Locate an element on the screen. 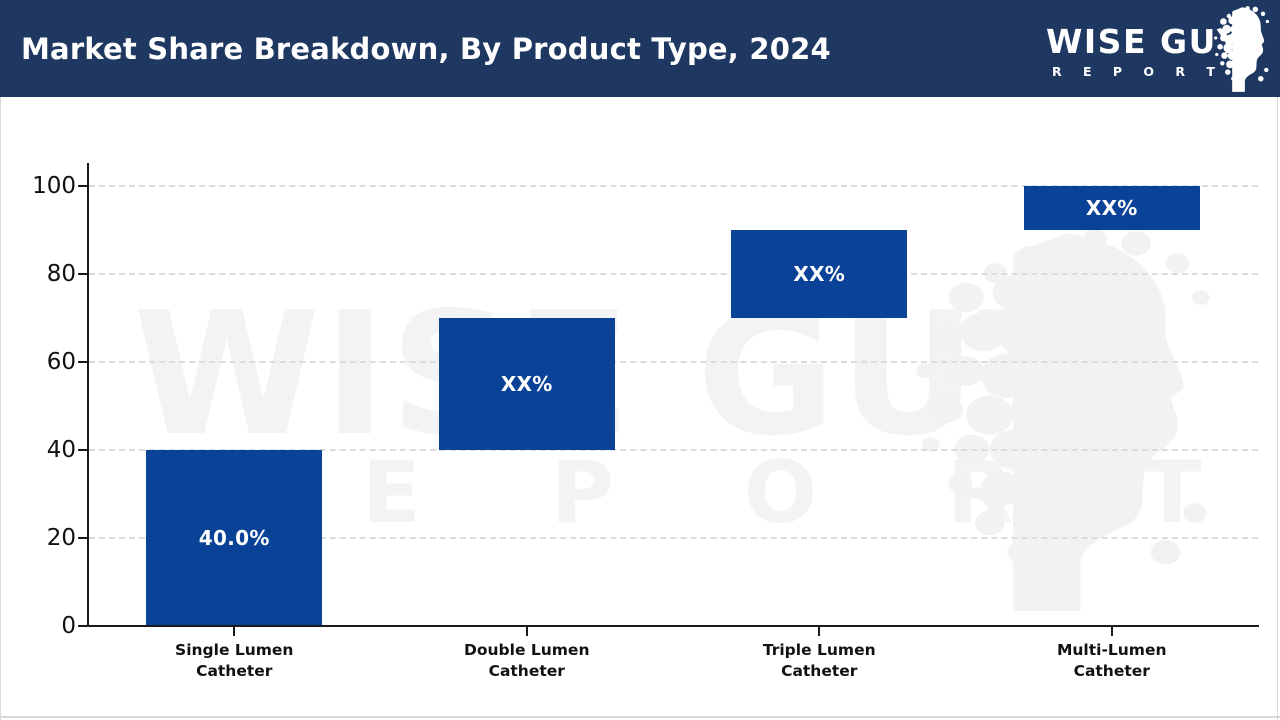  y-axis-tick-label: 100 is located at coordinates (54, 186).